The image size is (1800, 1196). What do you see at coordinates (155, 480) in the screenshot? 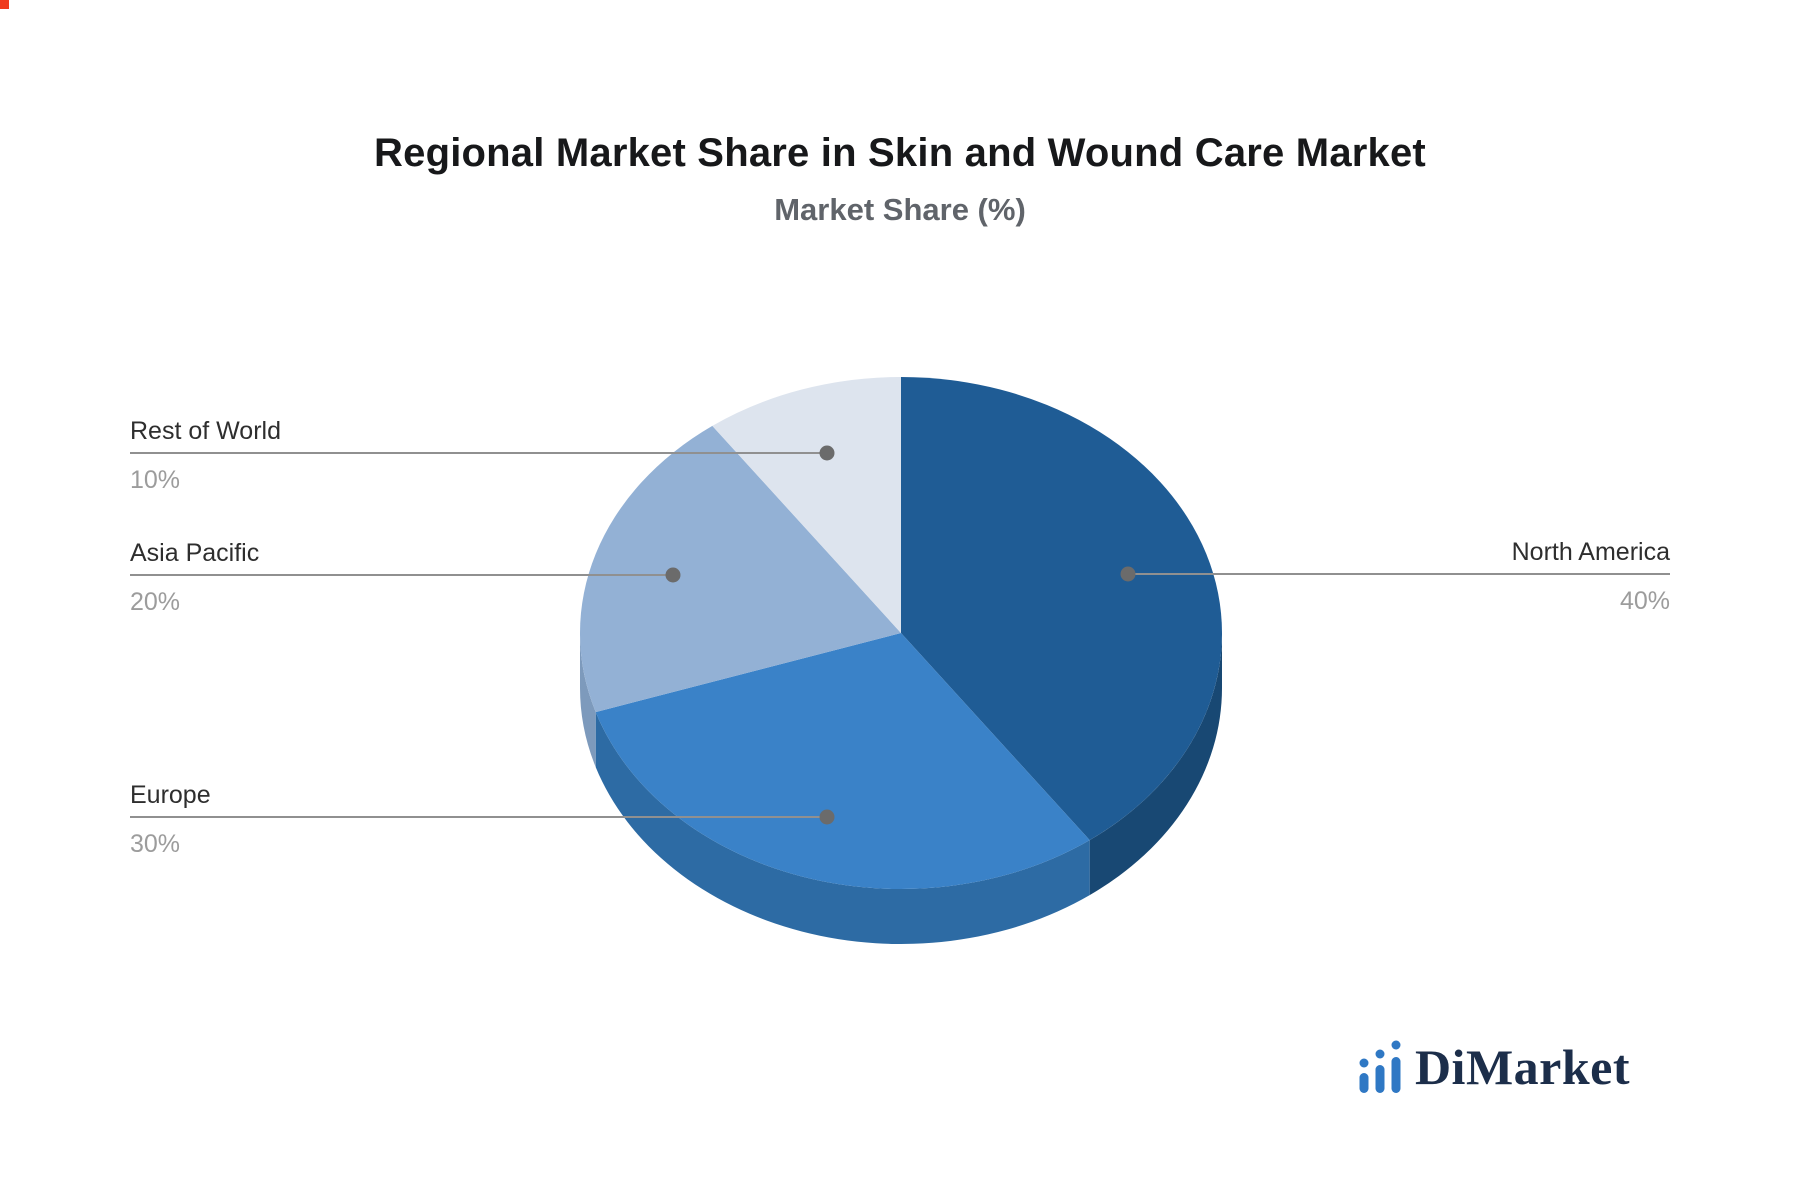
I see `callout-value-rest-of-world: 10%` at bounding box center [155, 480].